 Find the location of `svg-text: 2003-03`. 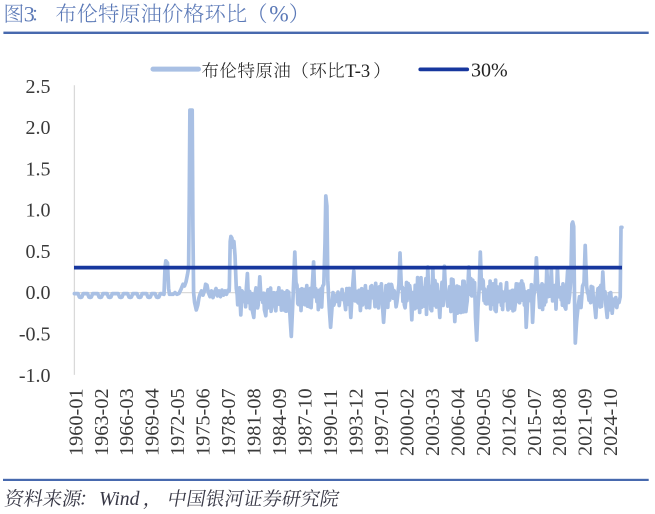

svg-text: 2003-03 is located at coordinates (433, 422).